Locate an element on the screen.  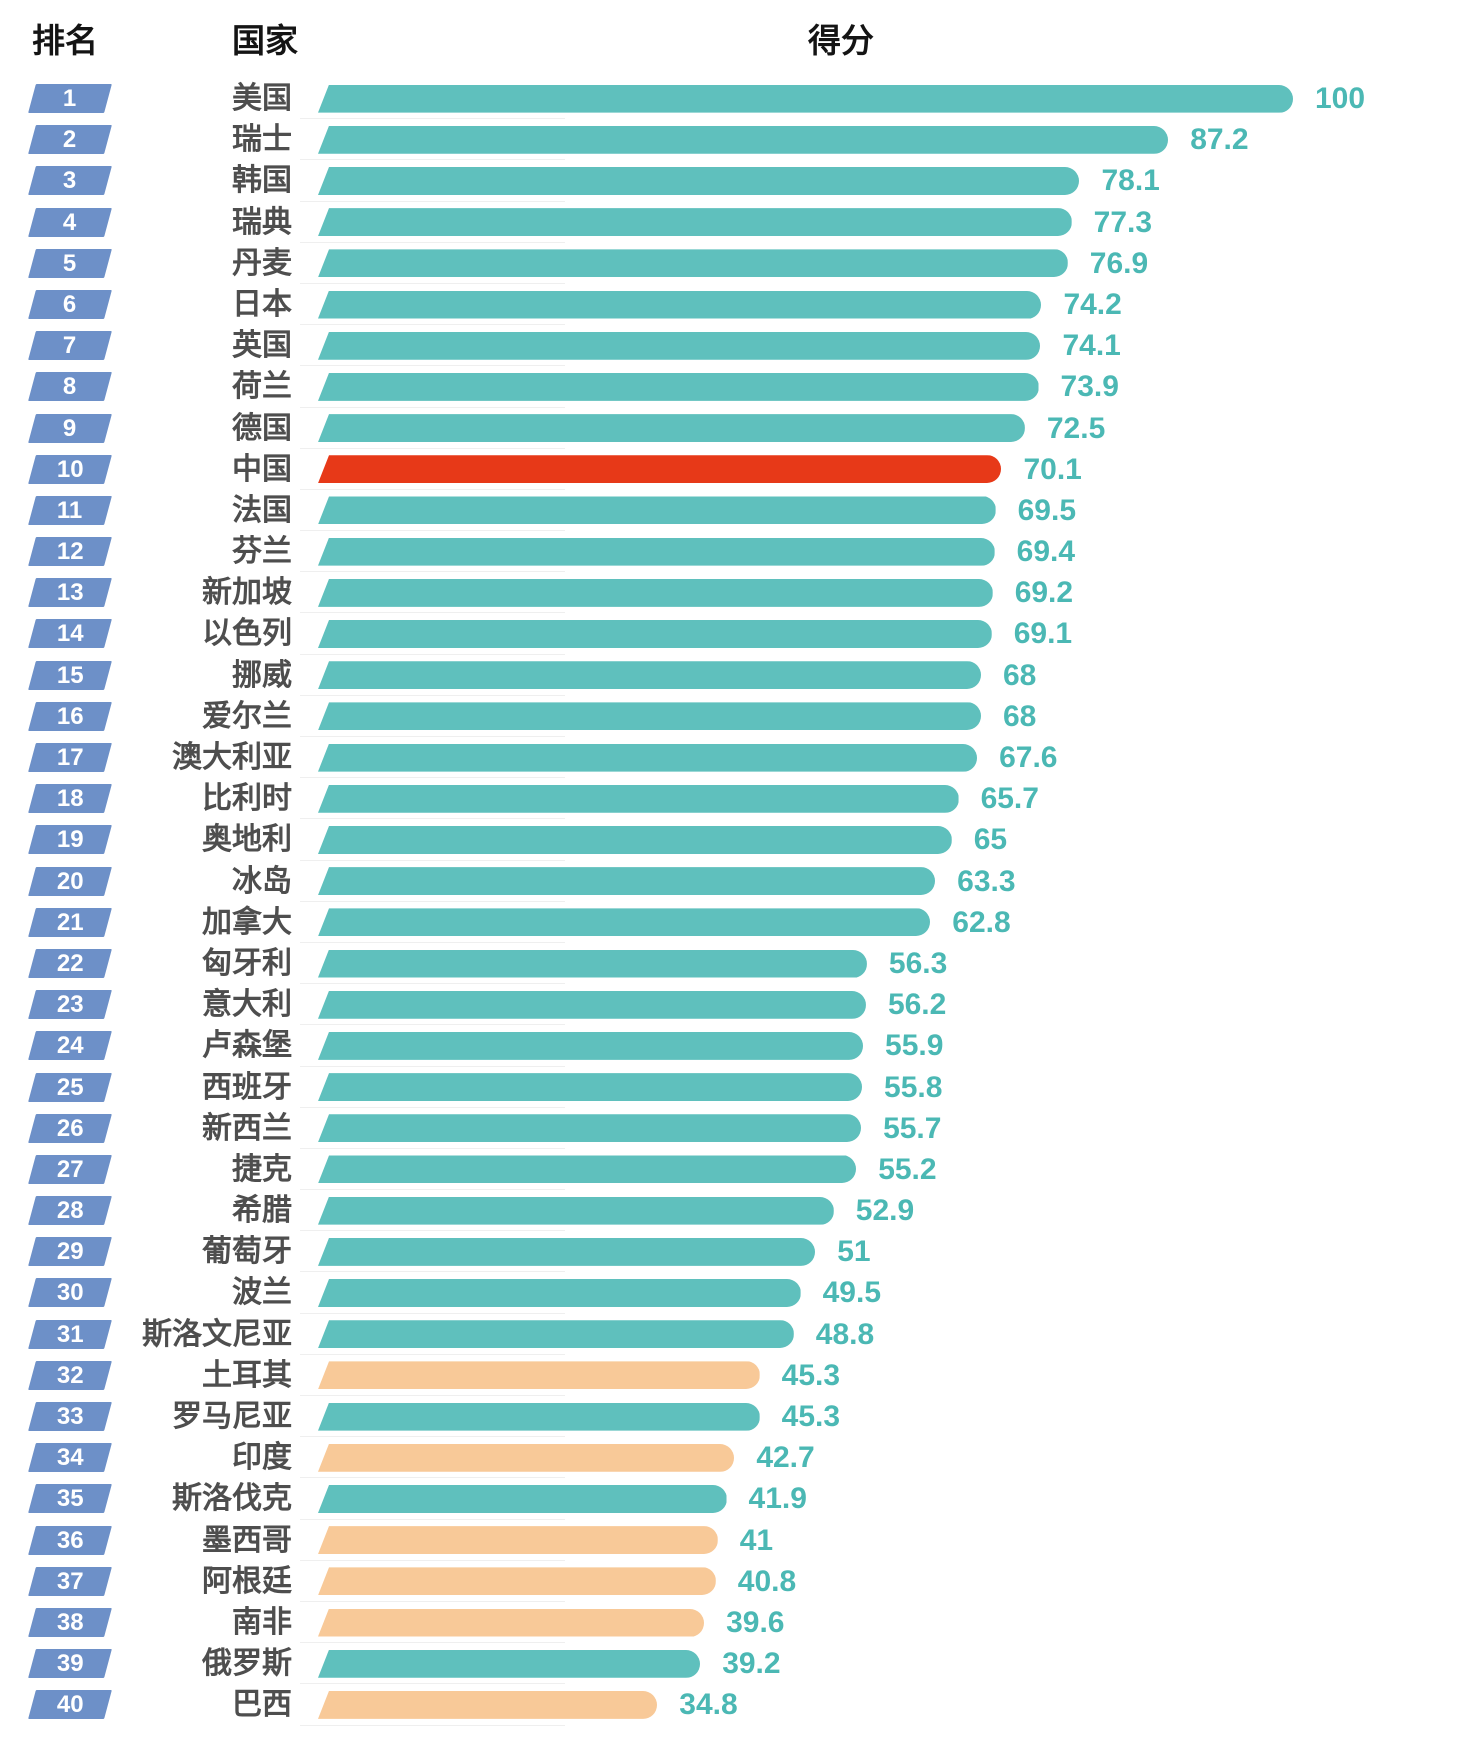
score-value: 49.5 is located at coordinates (852, 1293).